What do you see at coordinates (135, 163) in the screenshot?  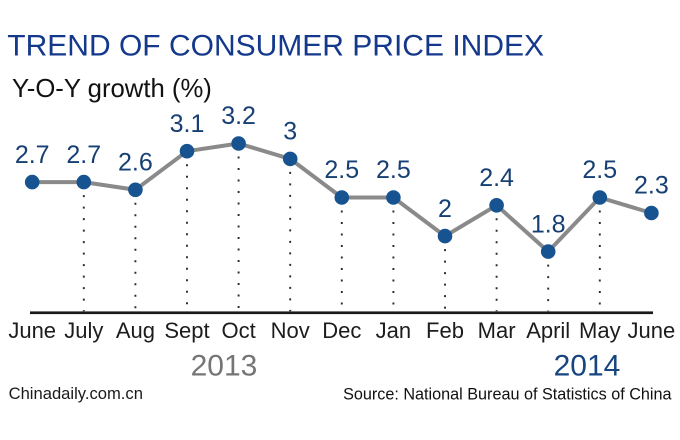 I see `svg-text: 2.6` at bounding box center [135, 163].